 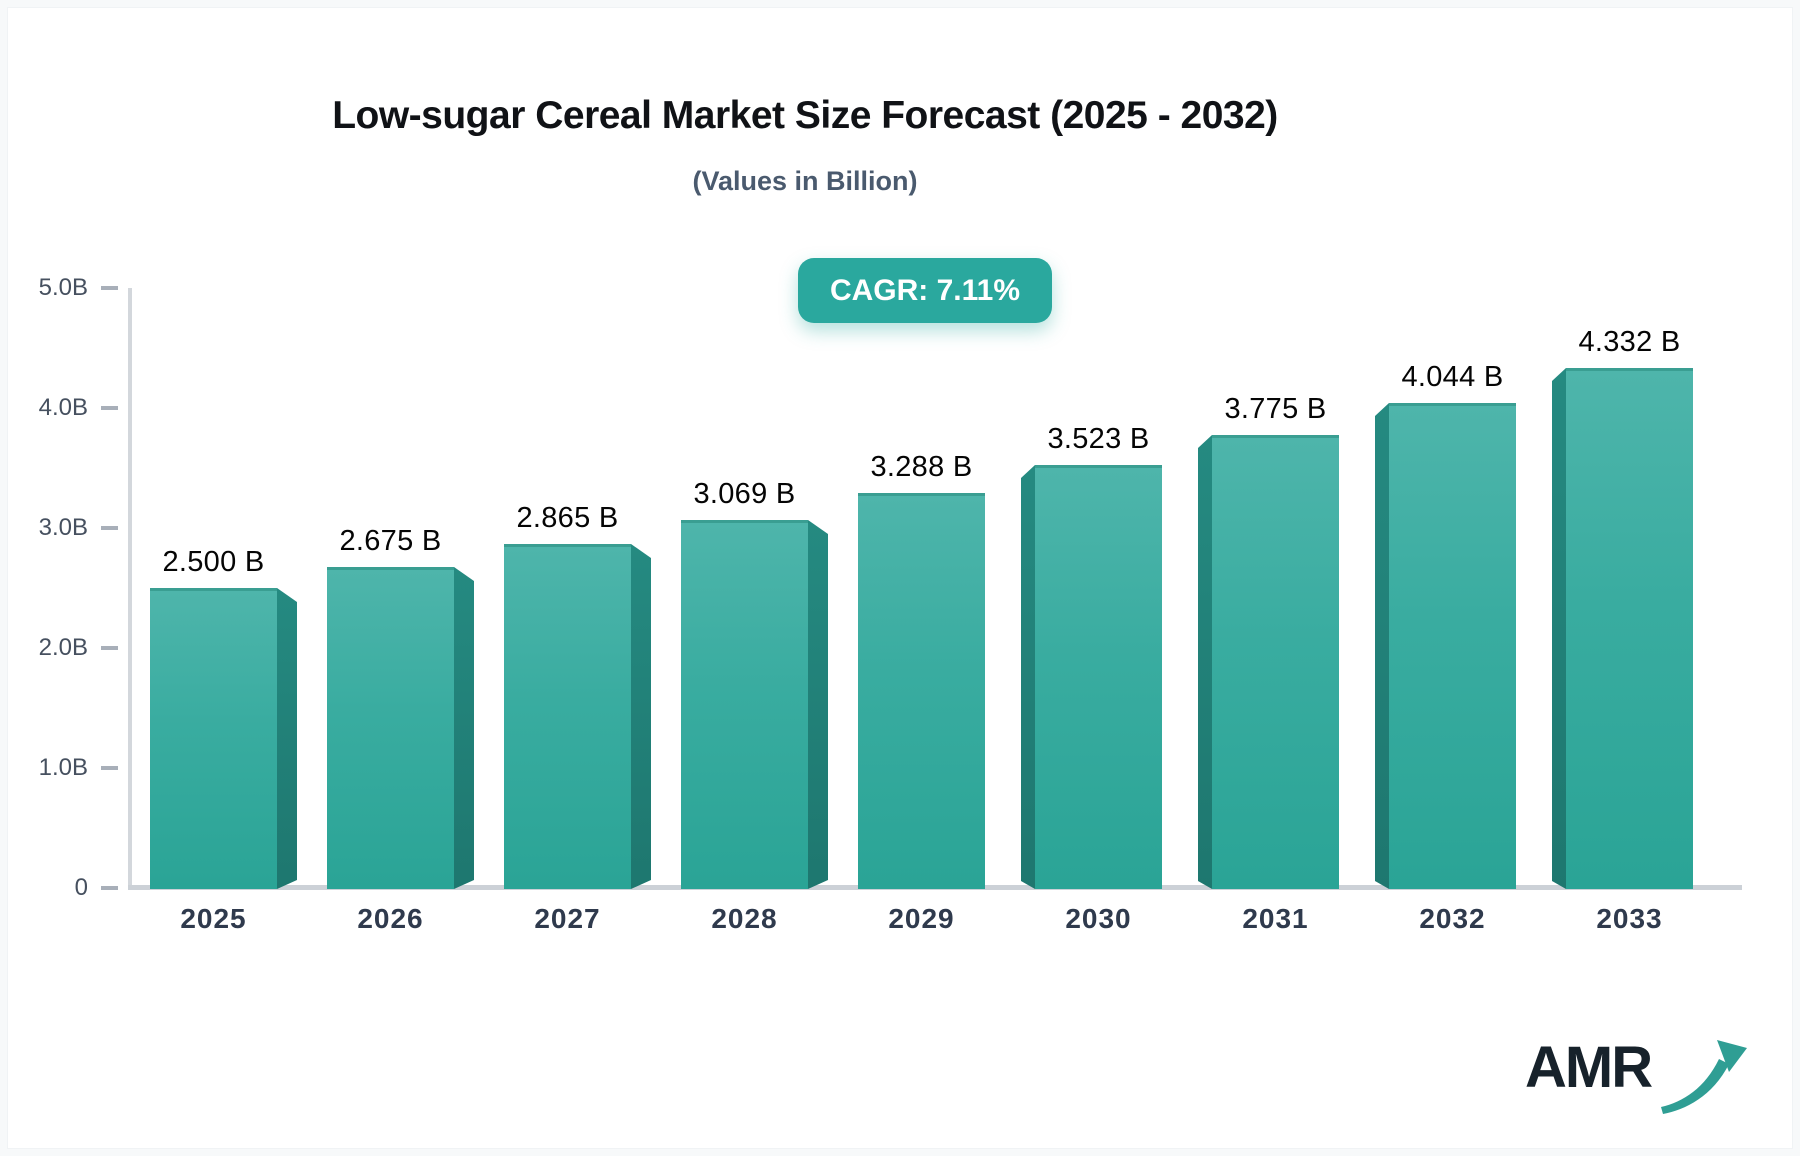 I want to click on bar-2025, so click(x=213, y=738).